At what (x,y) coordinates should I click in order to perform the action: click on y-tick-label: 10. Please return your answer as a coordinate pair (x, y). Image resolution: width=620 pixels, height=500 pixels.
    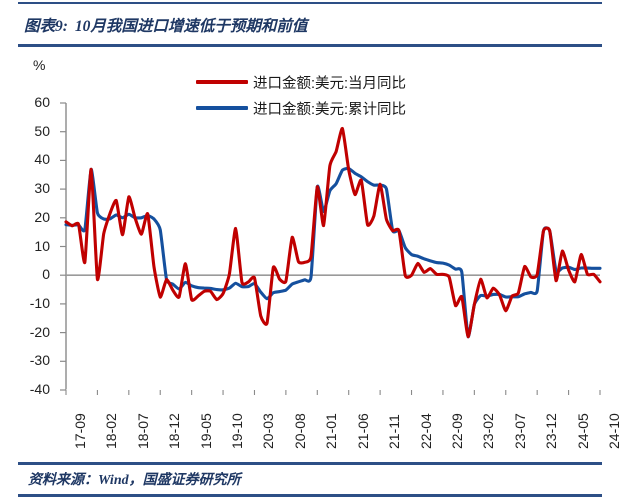
    Looking at the image, I should click on (42, 245).